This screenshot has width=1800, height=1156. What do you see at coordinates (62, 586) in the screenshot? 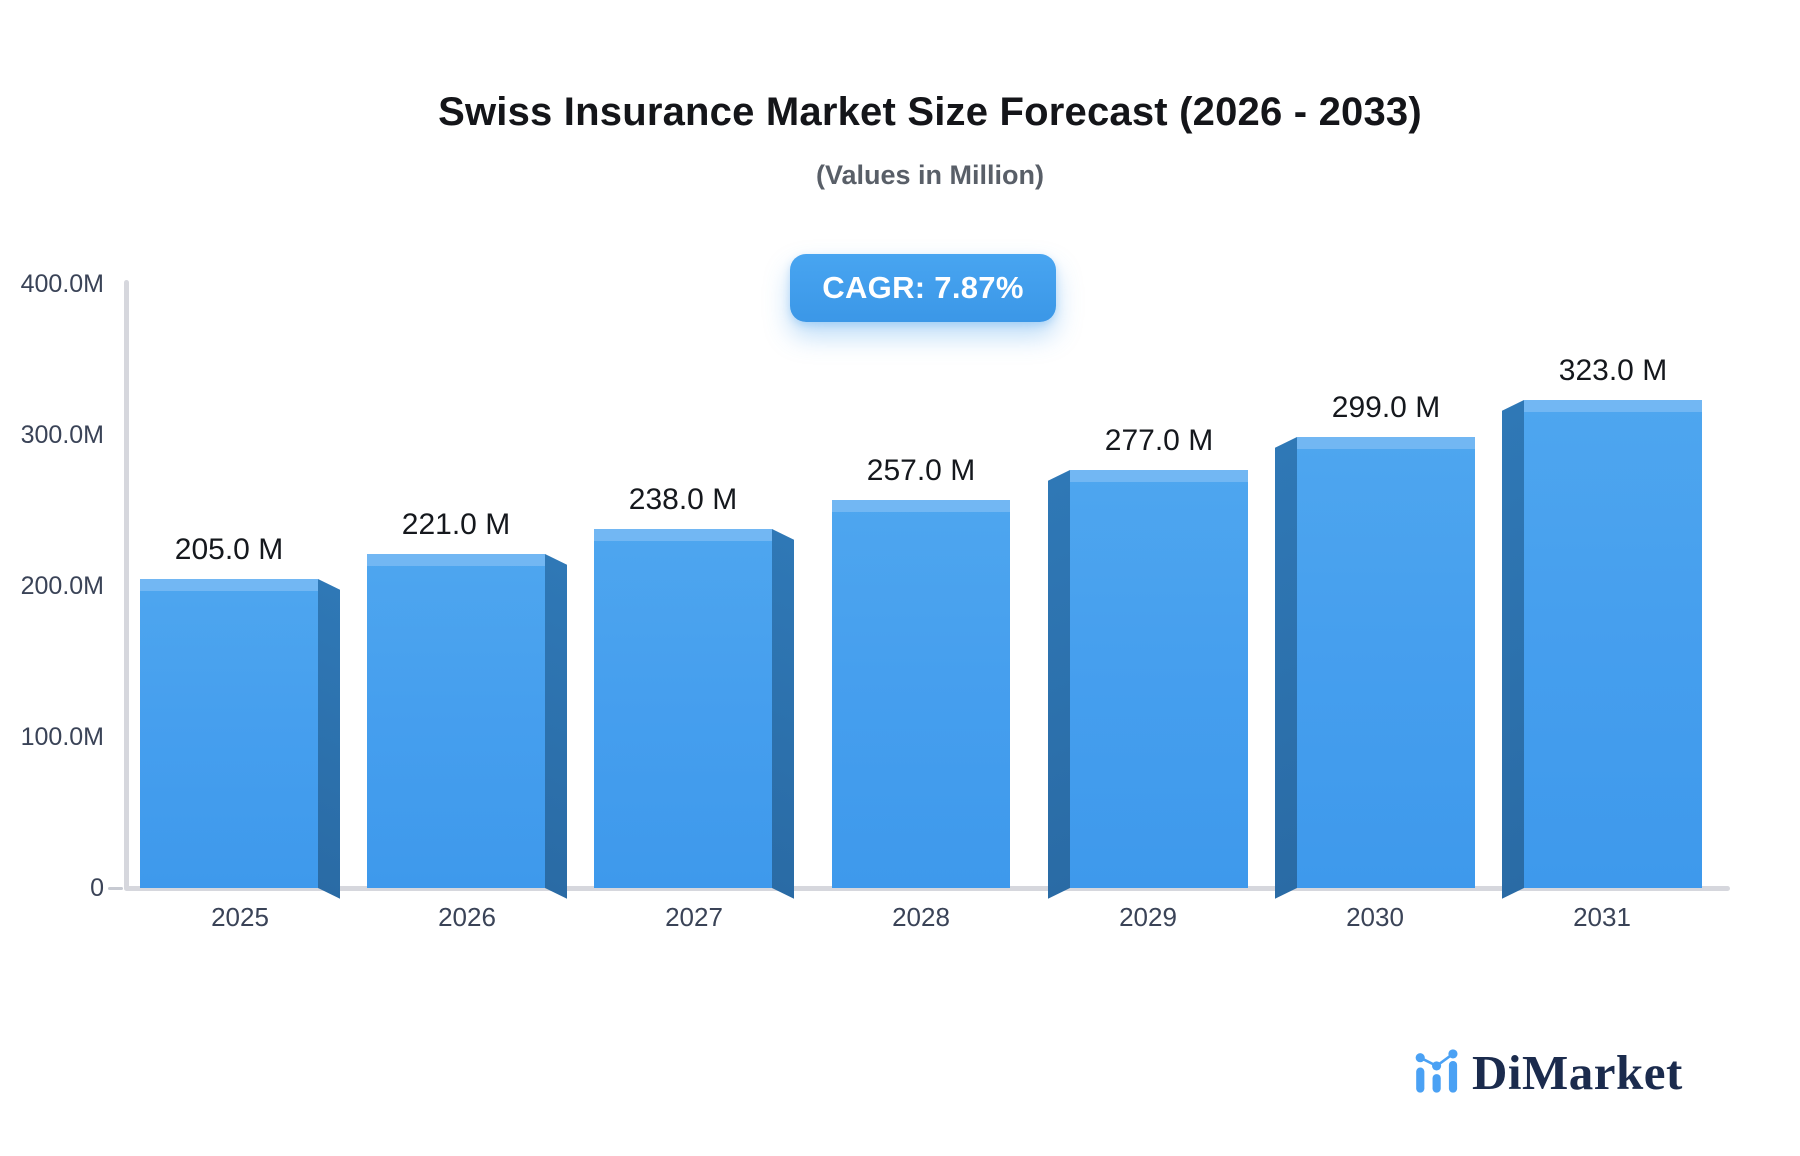
I see `y-axis-tick-label: 200.0M` at bounding box center [62, 586].